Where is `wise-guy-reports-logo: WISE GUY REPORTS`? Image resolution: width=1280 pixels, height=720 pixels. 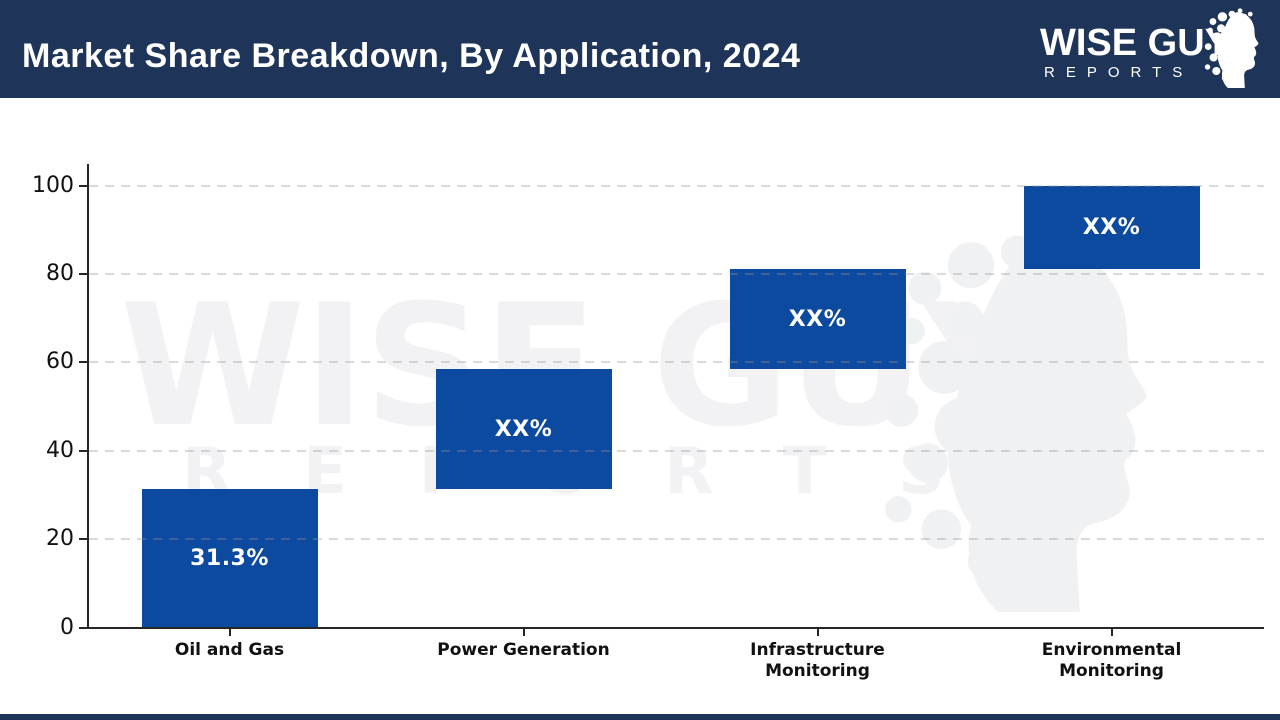 wise-guy-reports-logo: WISE GUY REPORTS is located at coordinates (1146, 50).